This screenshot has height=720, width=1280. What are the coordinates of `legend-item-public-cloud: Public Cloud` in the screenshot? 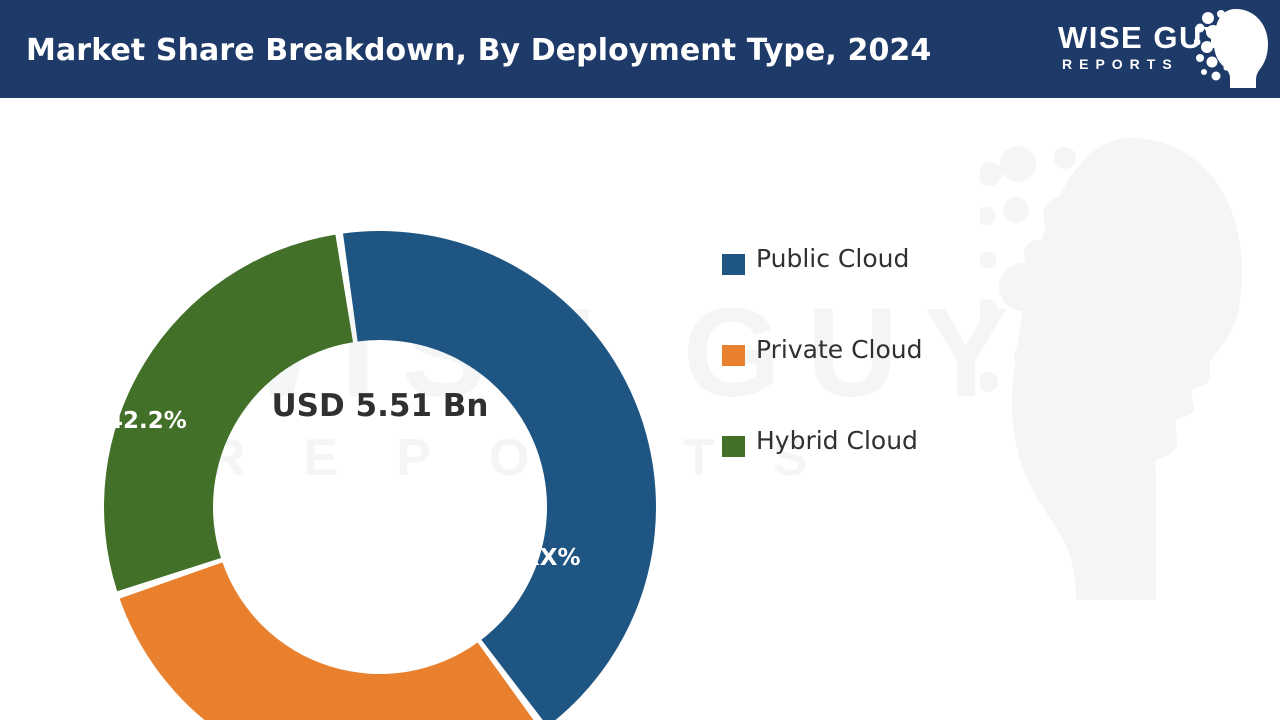 It's located at (862, 291).